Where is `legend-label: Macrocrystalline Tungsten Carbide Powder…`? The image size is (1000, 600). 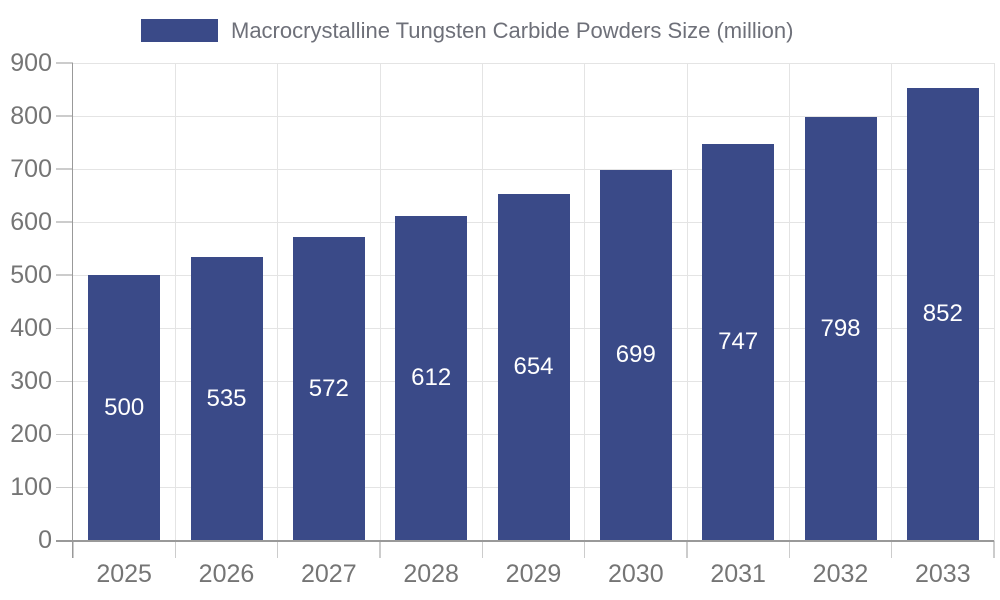 legend-label: Macrocrystalline Tungsten Carbide Powder… is located at coordinates (512, 30).